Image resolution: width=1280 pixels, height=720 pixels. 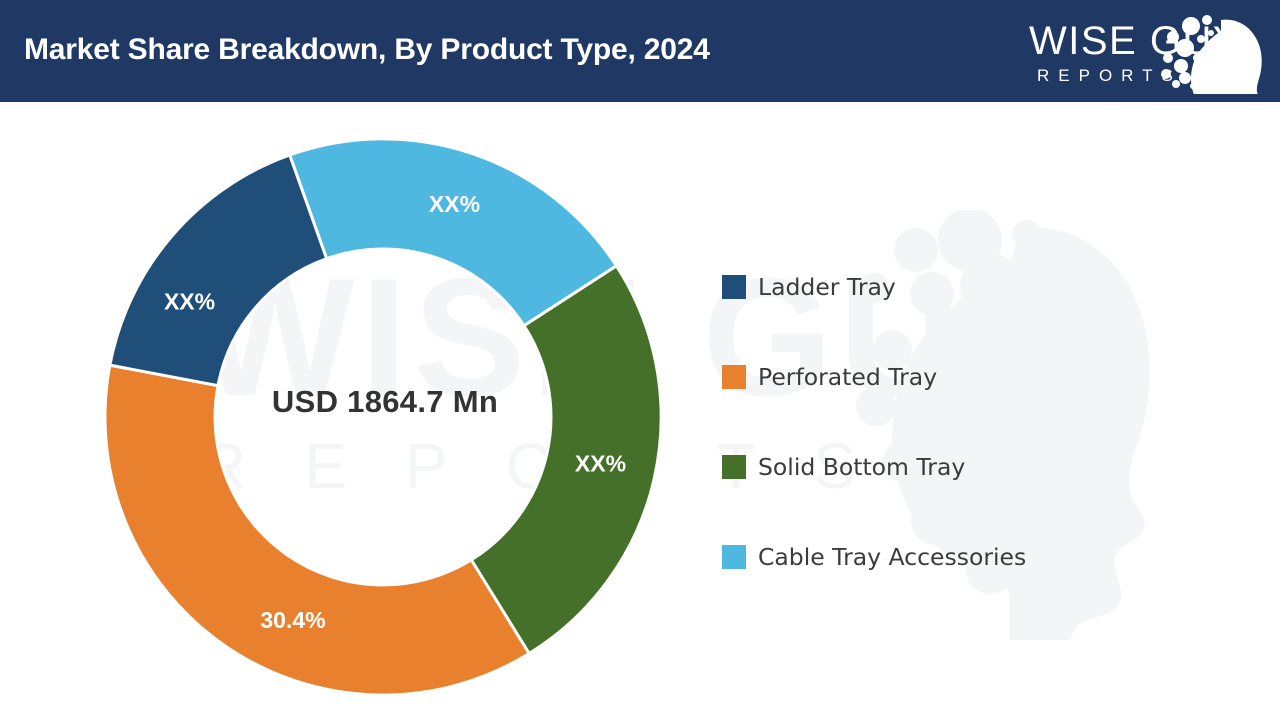 I want to click on slice-label-solid-bottom-tray: XX%, so click(x=600, y=464).